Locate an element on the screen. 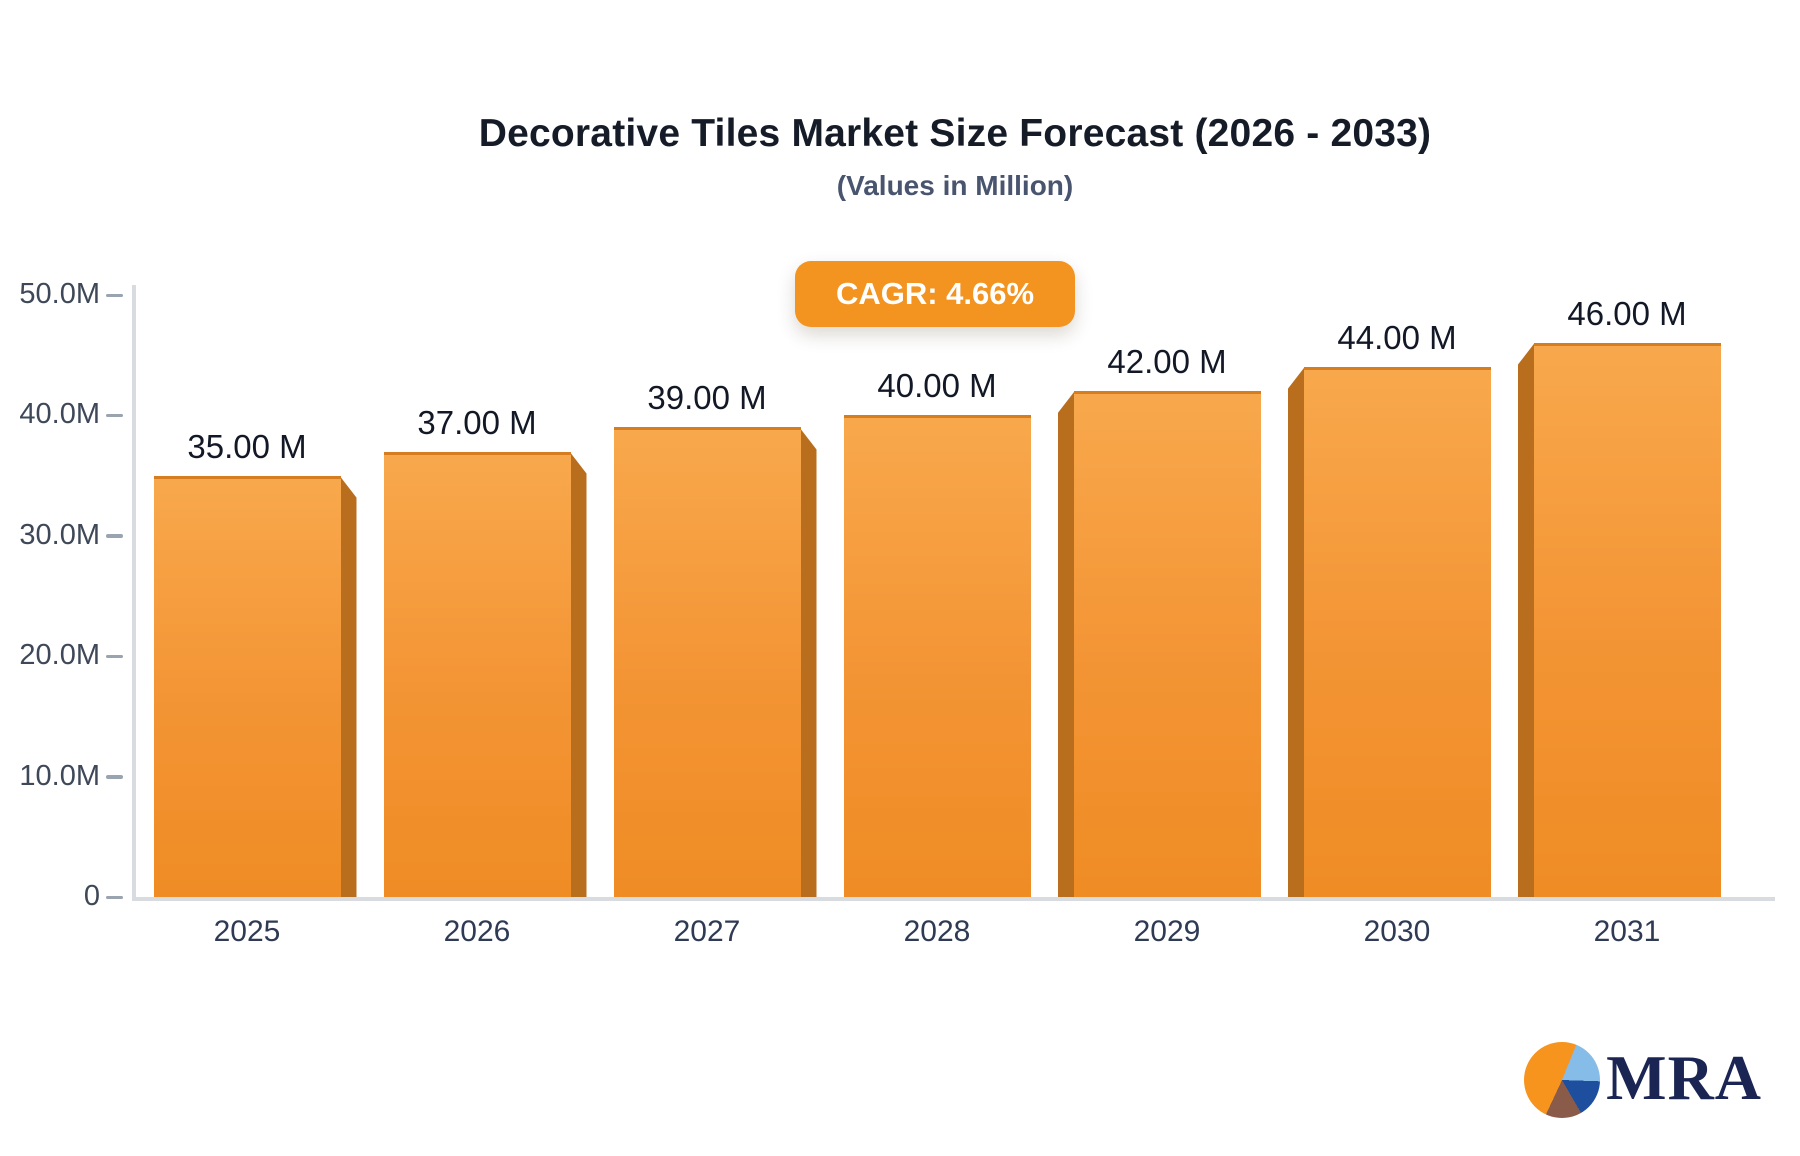 This screenshot has width=1800, height=1156. x-axis-label: 2025 is located at coordinates (247, 931).